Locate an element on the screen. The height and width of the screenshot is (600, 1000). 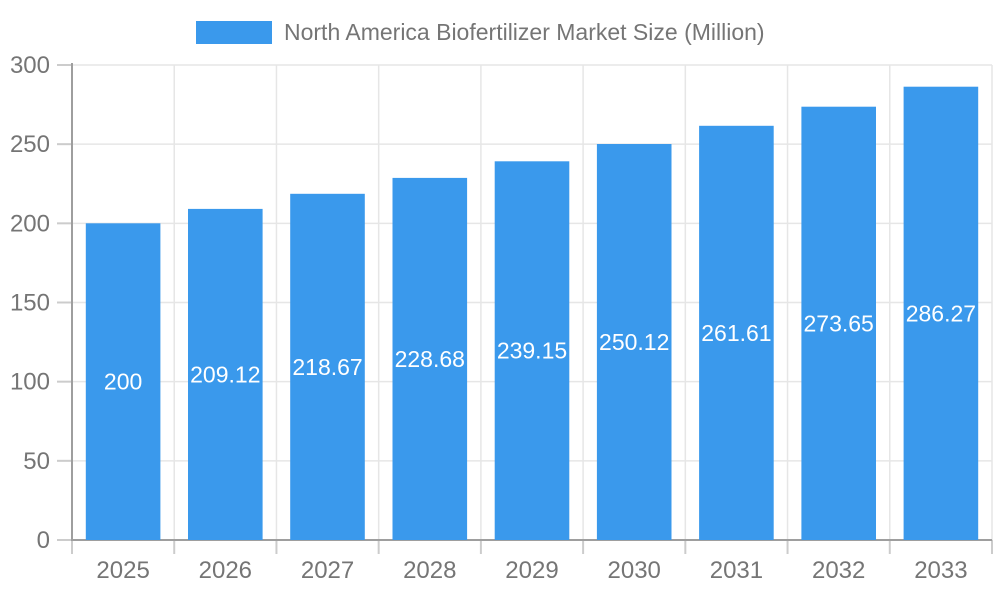
y-axis-tick-label: 150 is located at coordinates (30, 303).